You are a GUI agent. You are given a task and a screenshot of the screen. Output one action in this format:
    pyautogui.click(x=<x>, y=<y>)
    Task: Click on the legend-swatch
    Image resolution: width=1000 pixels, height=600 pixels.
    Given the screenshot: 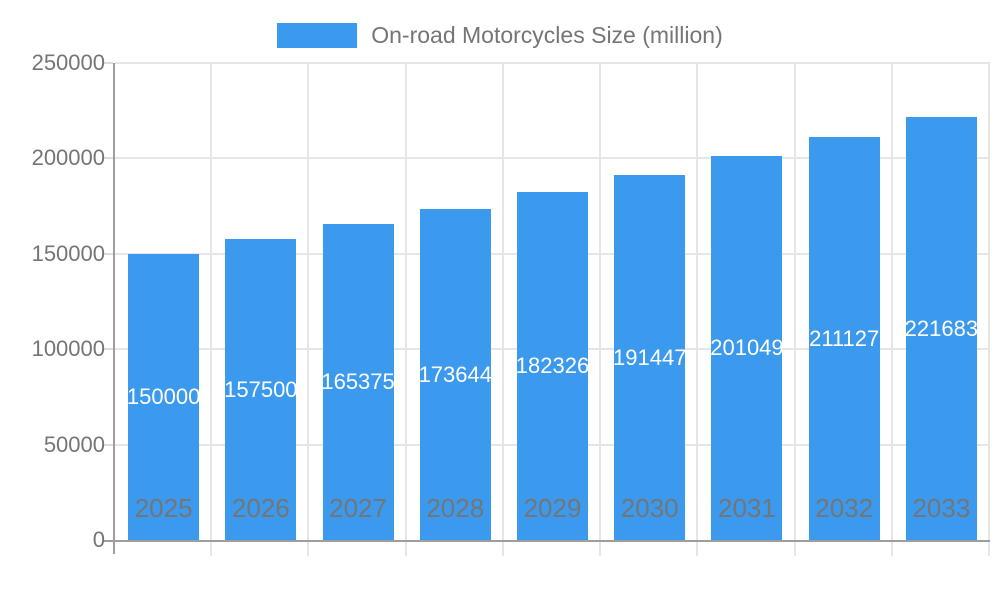 What is the action you would take?
    pyautogui.click(x=317, y=35)
    